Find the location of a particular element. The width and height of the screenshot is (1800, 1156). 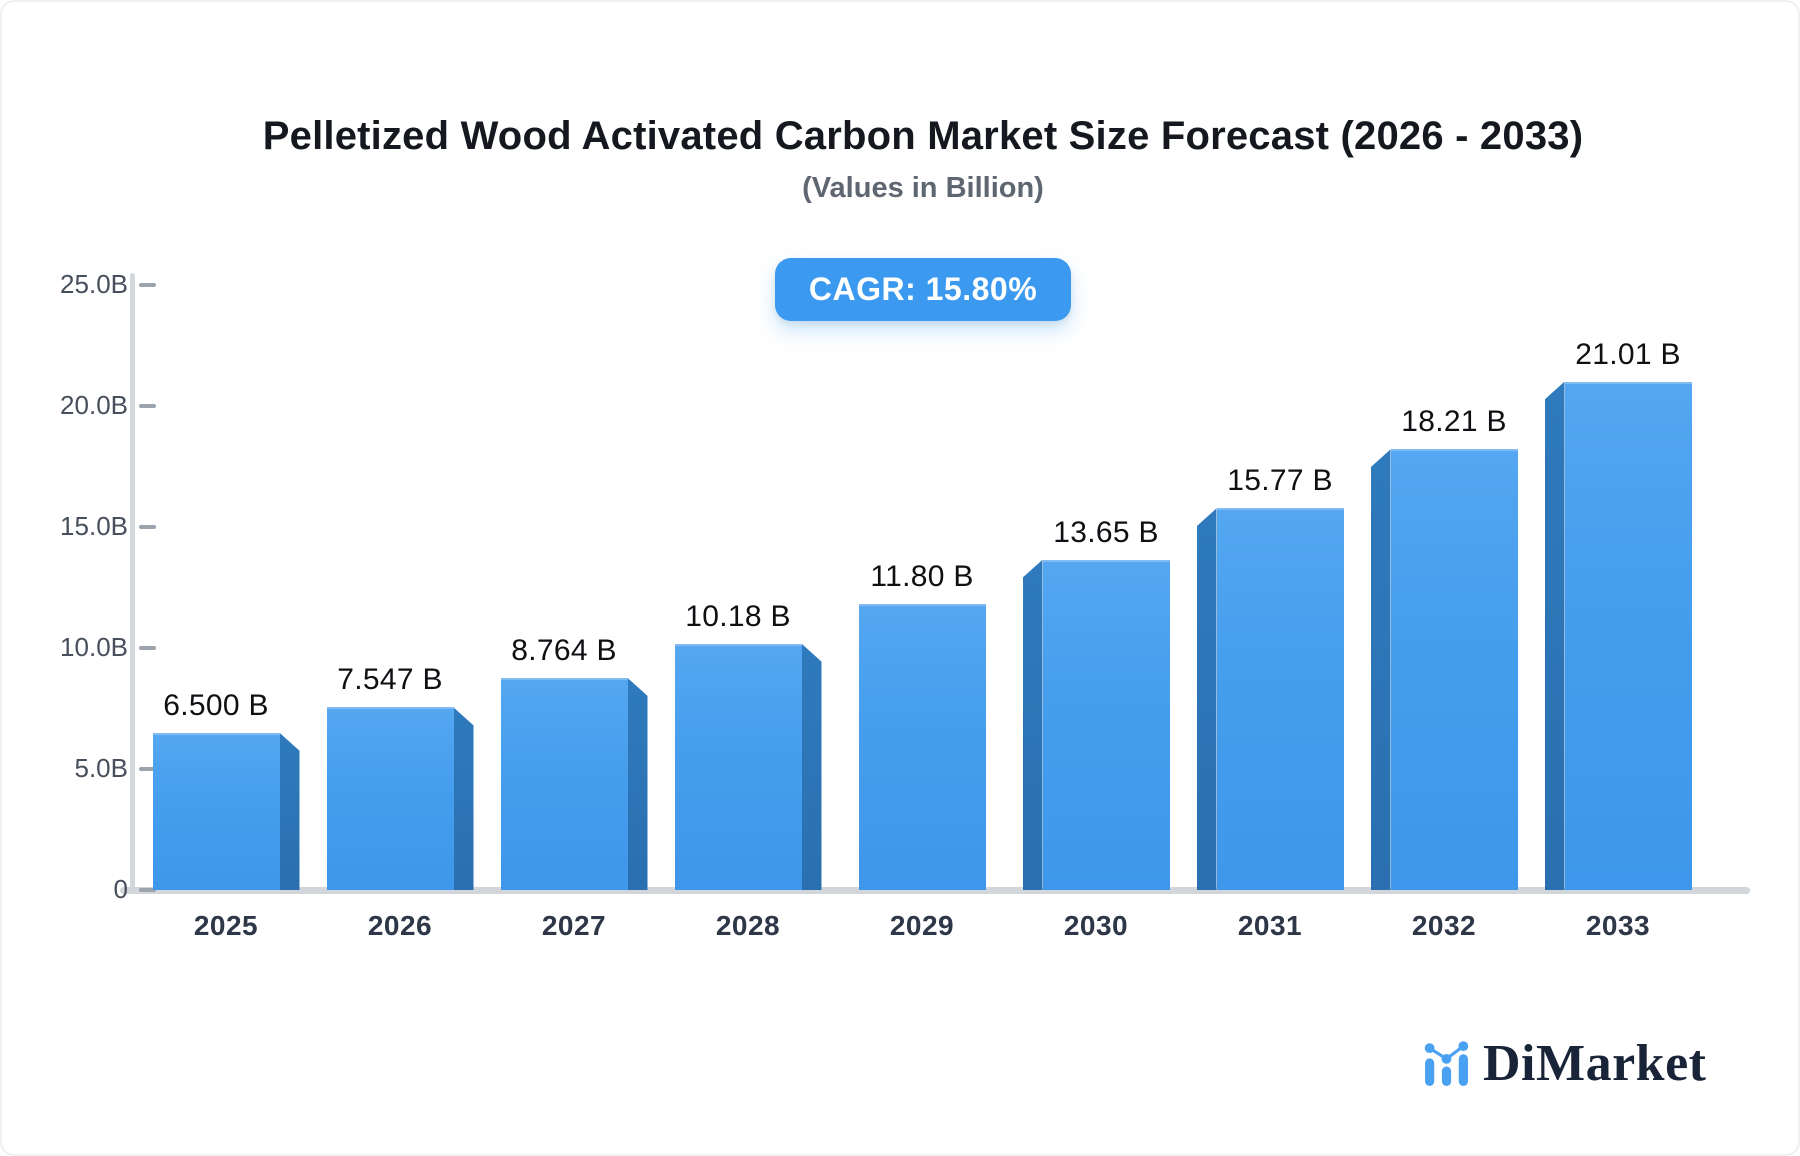

x-axis-labels: 2025 2026 2027 2028 2029 2030 2031 2032 2033 is located at coordinates (922, 926).